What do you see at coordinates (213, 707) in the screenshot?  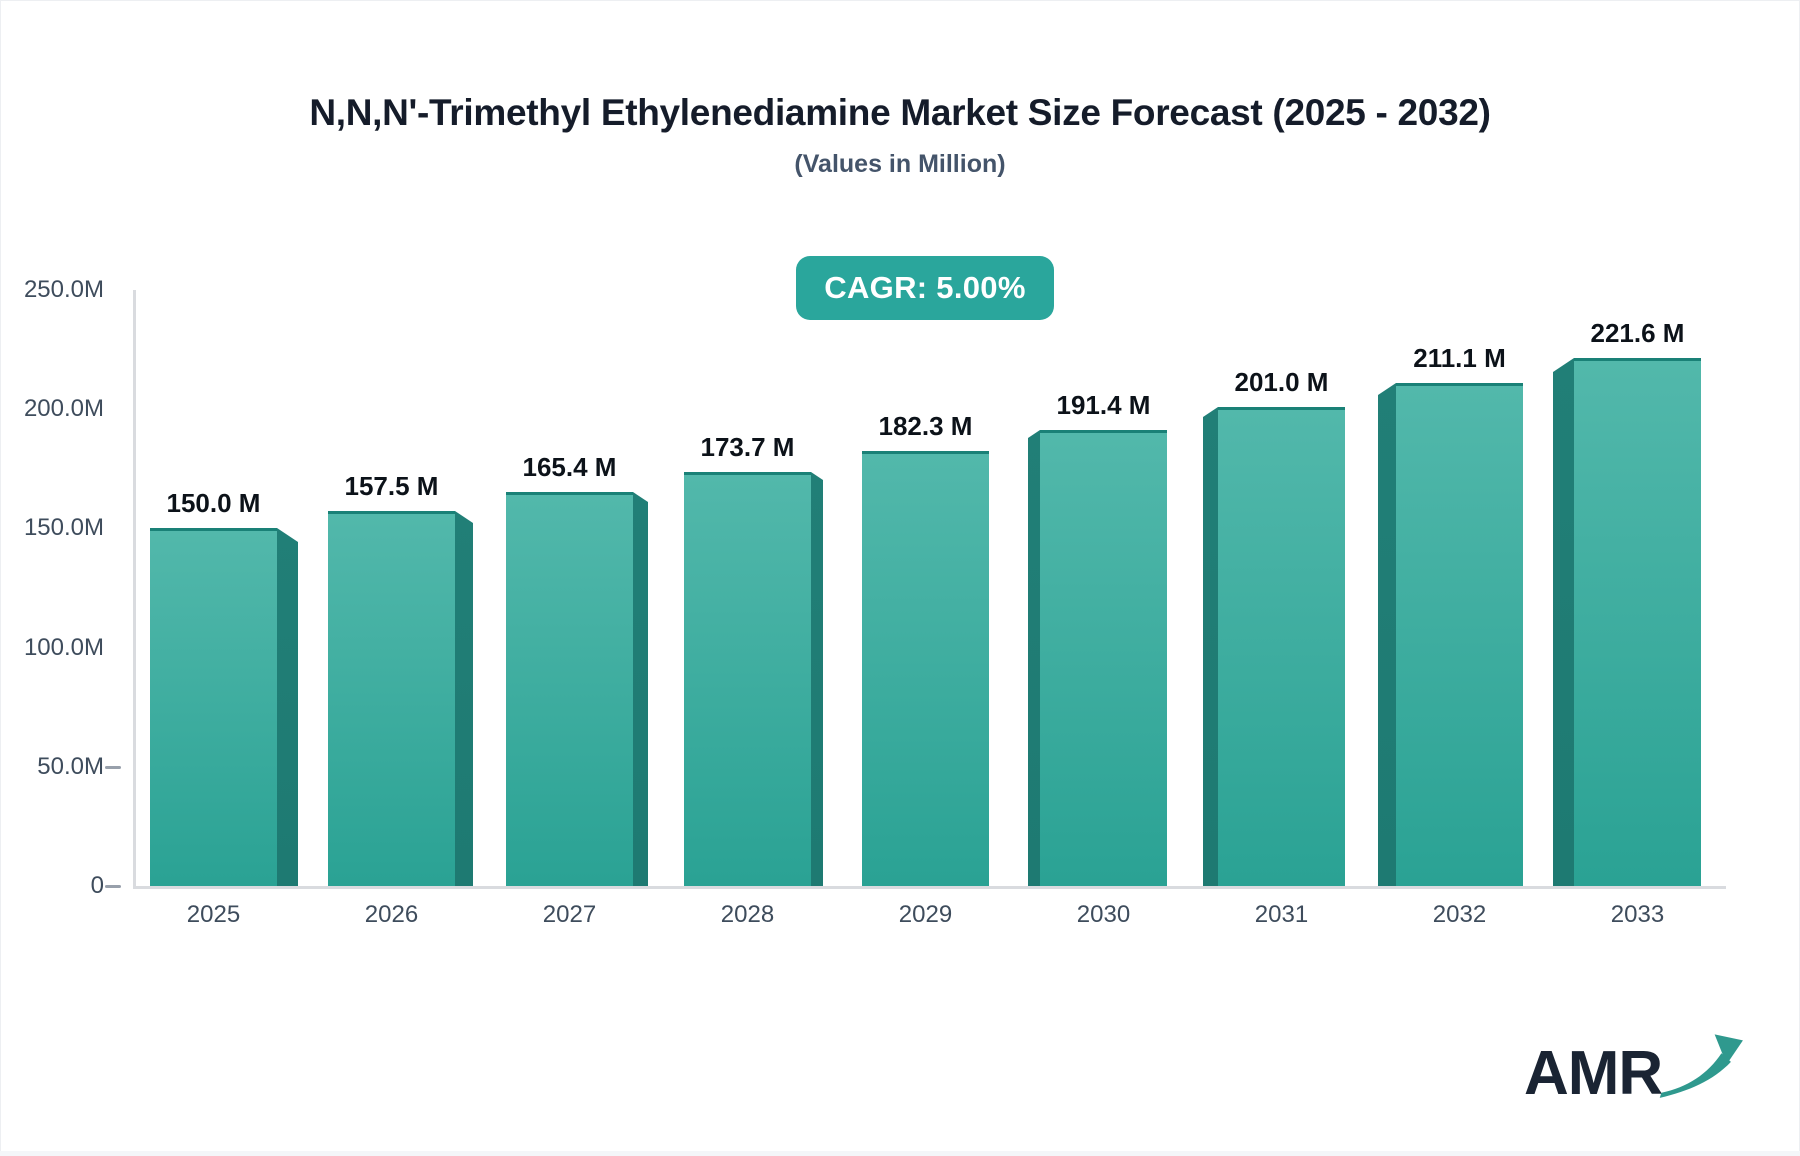 I see `bar-2025` at bounding box center [213, 707].